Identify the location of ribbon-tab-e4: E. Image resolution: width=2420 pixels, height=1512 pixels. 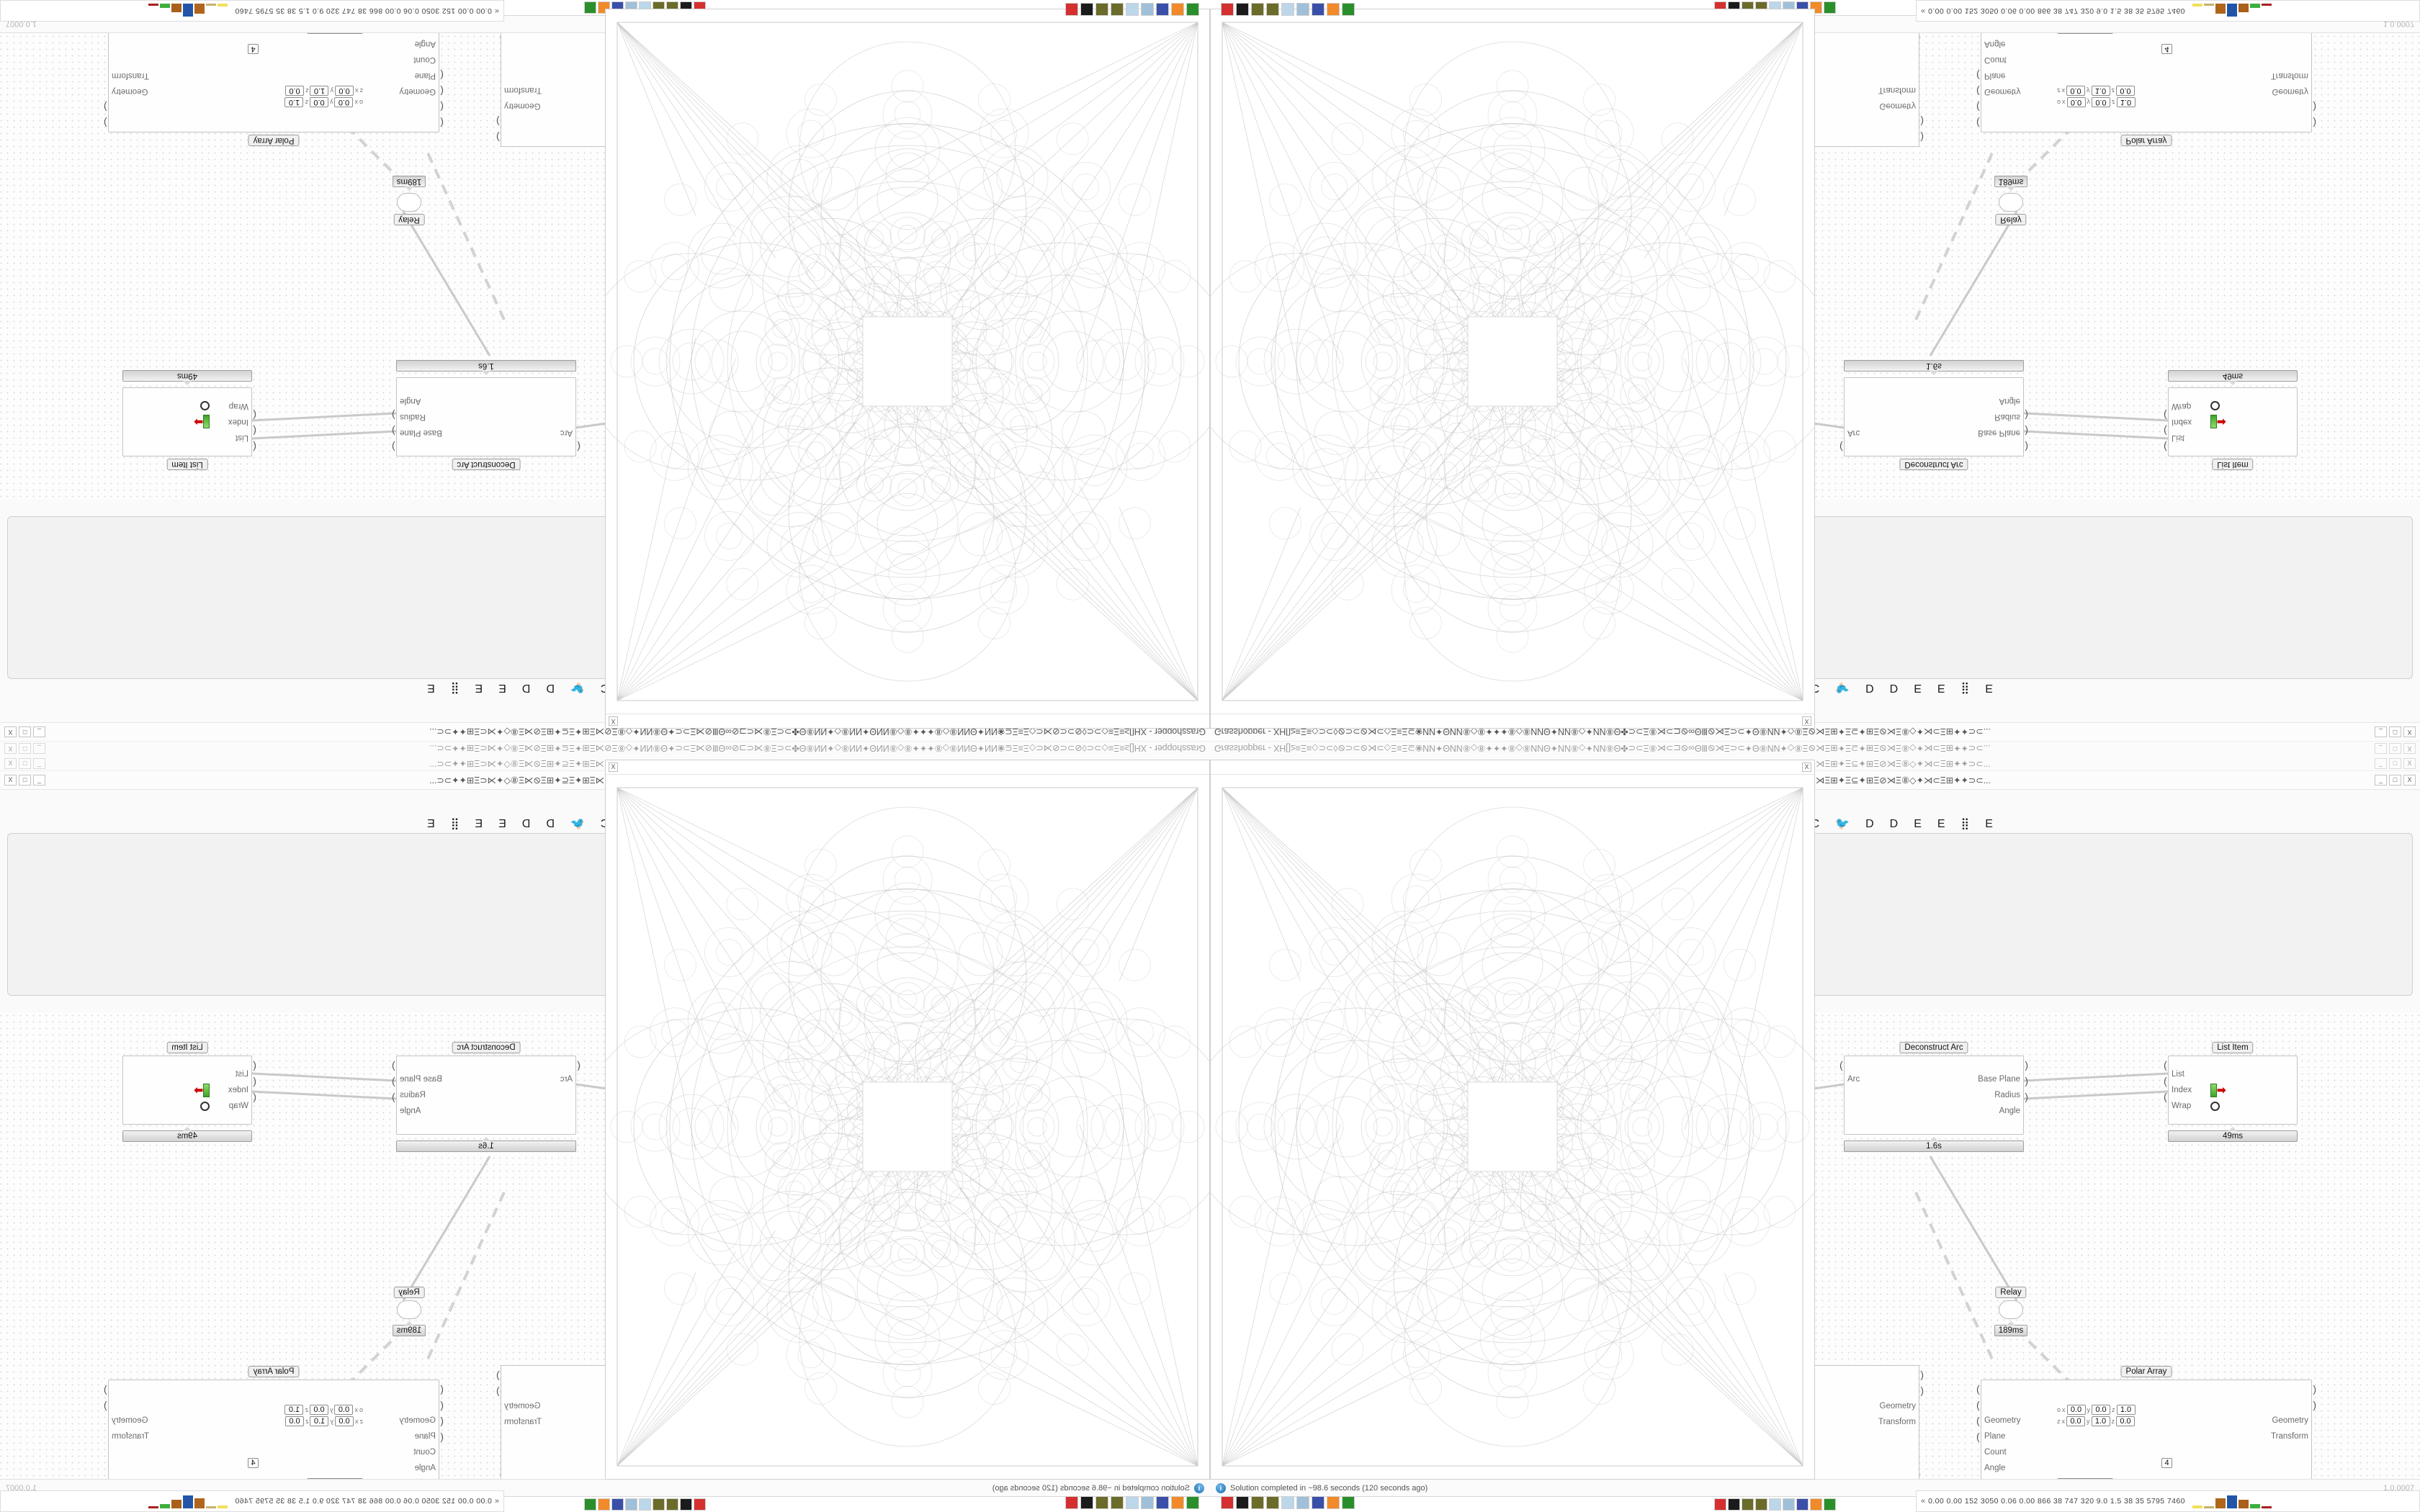
(431, 688).